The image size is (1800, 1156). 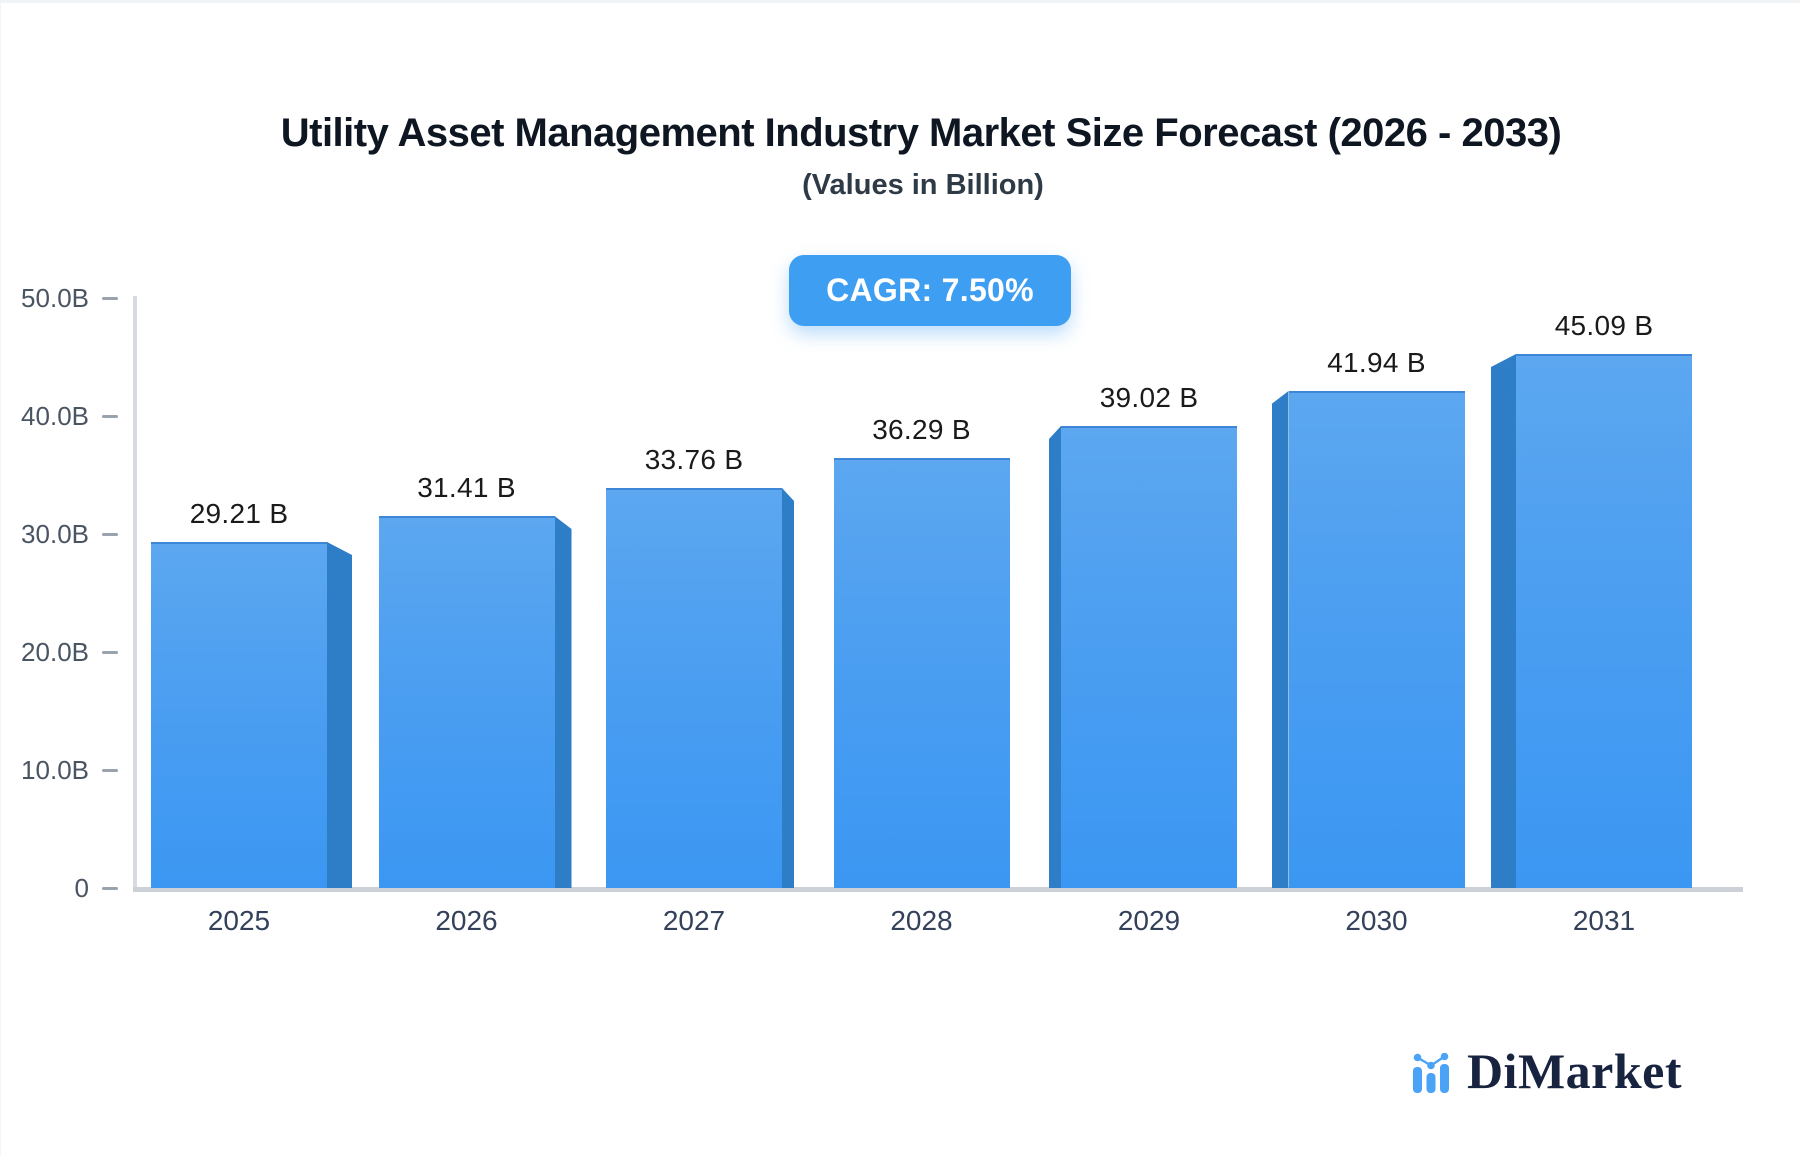 I want to click on cagr-badge: CAGR: 7.50%, so click(x=930, y=290).